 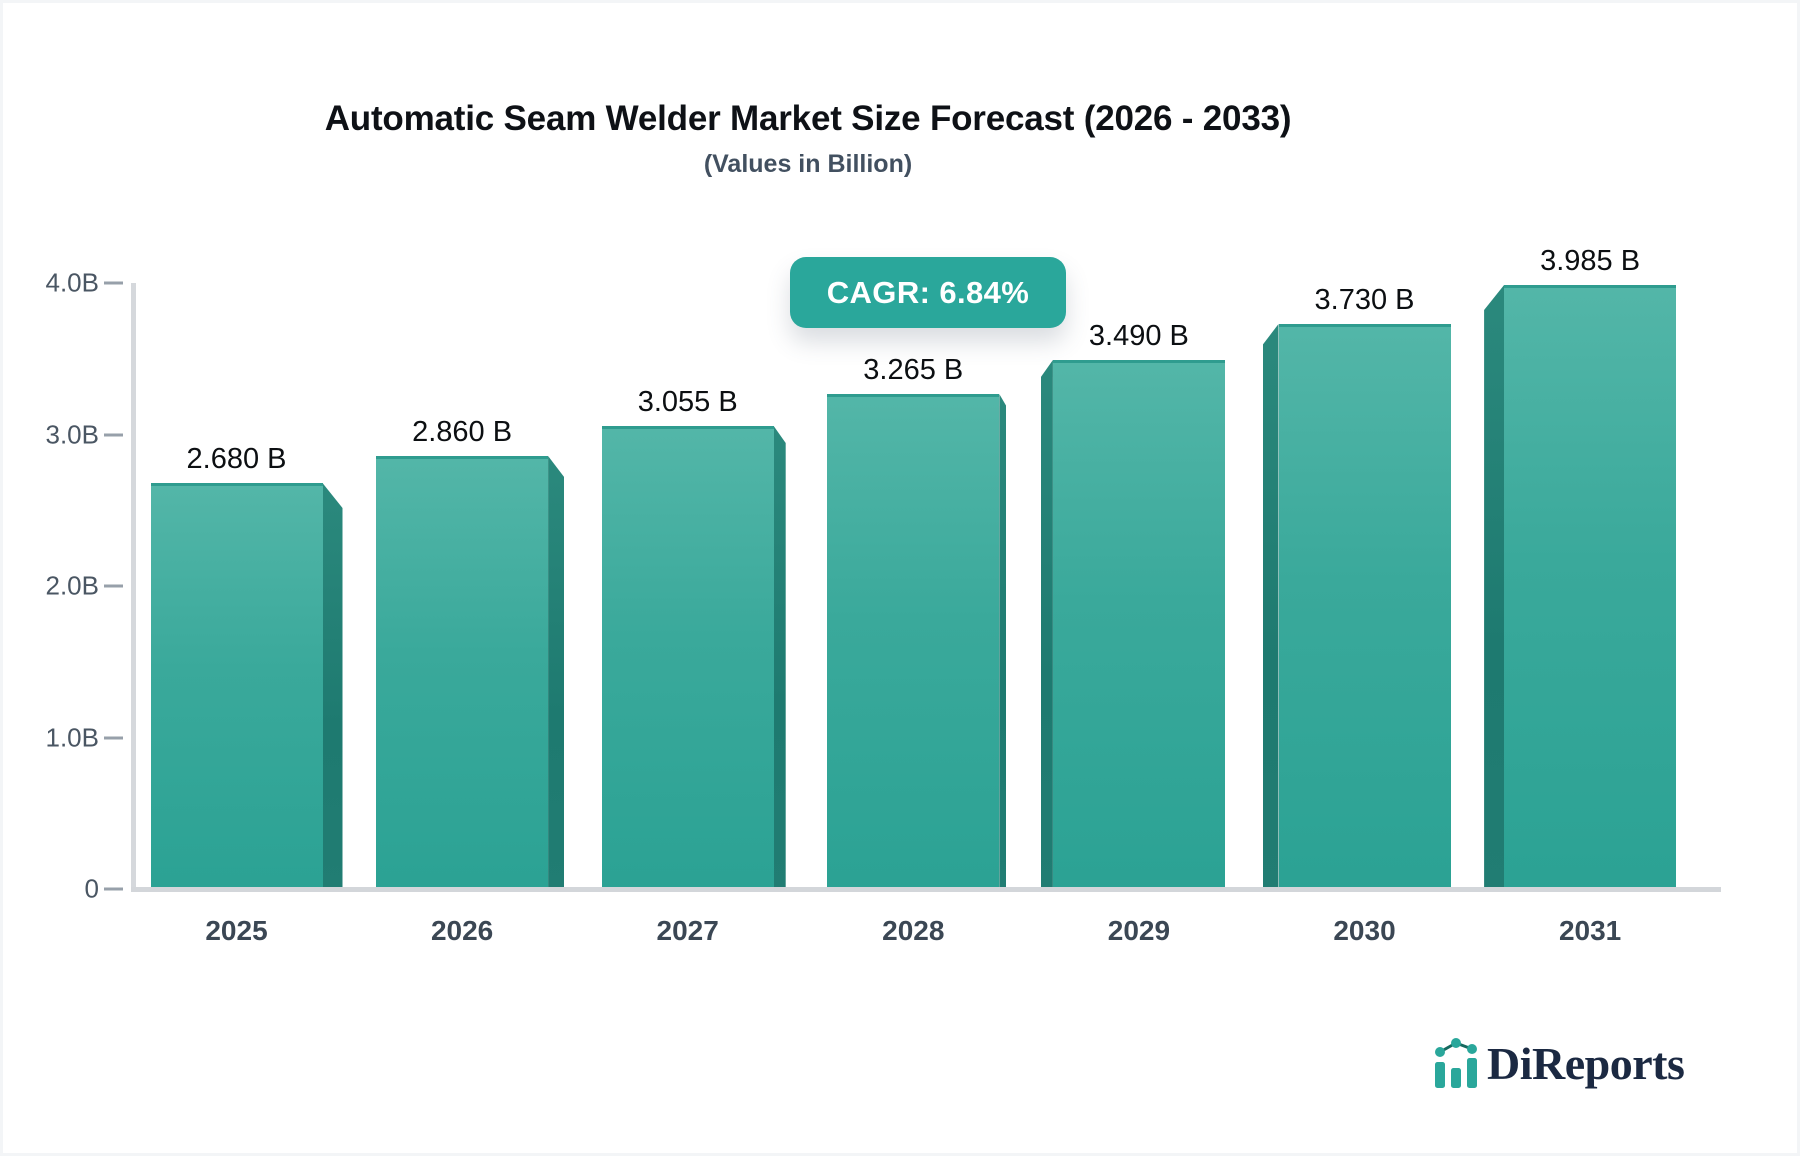 What do you see at coordinates (462, 432) in the screenshot?
I see `bar-value-label: 2.860 B` at bounding box center [462, 432].